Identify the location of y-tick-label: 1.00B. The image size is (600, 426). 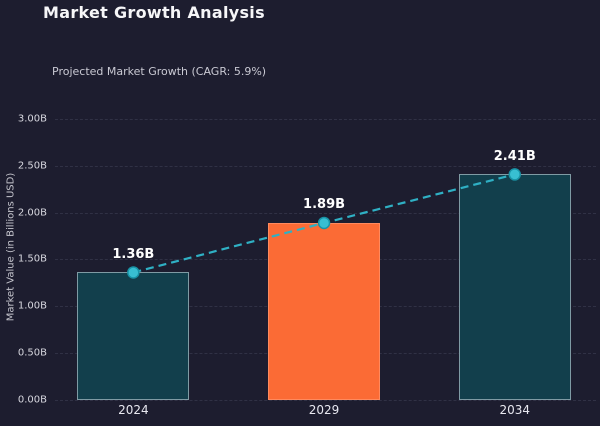
(32, 306).